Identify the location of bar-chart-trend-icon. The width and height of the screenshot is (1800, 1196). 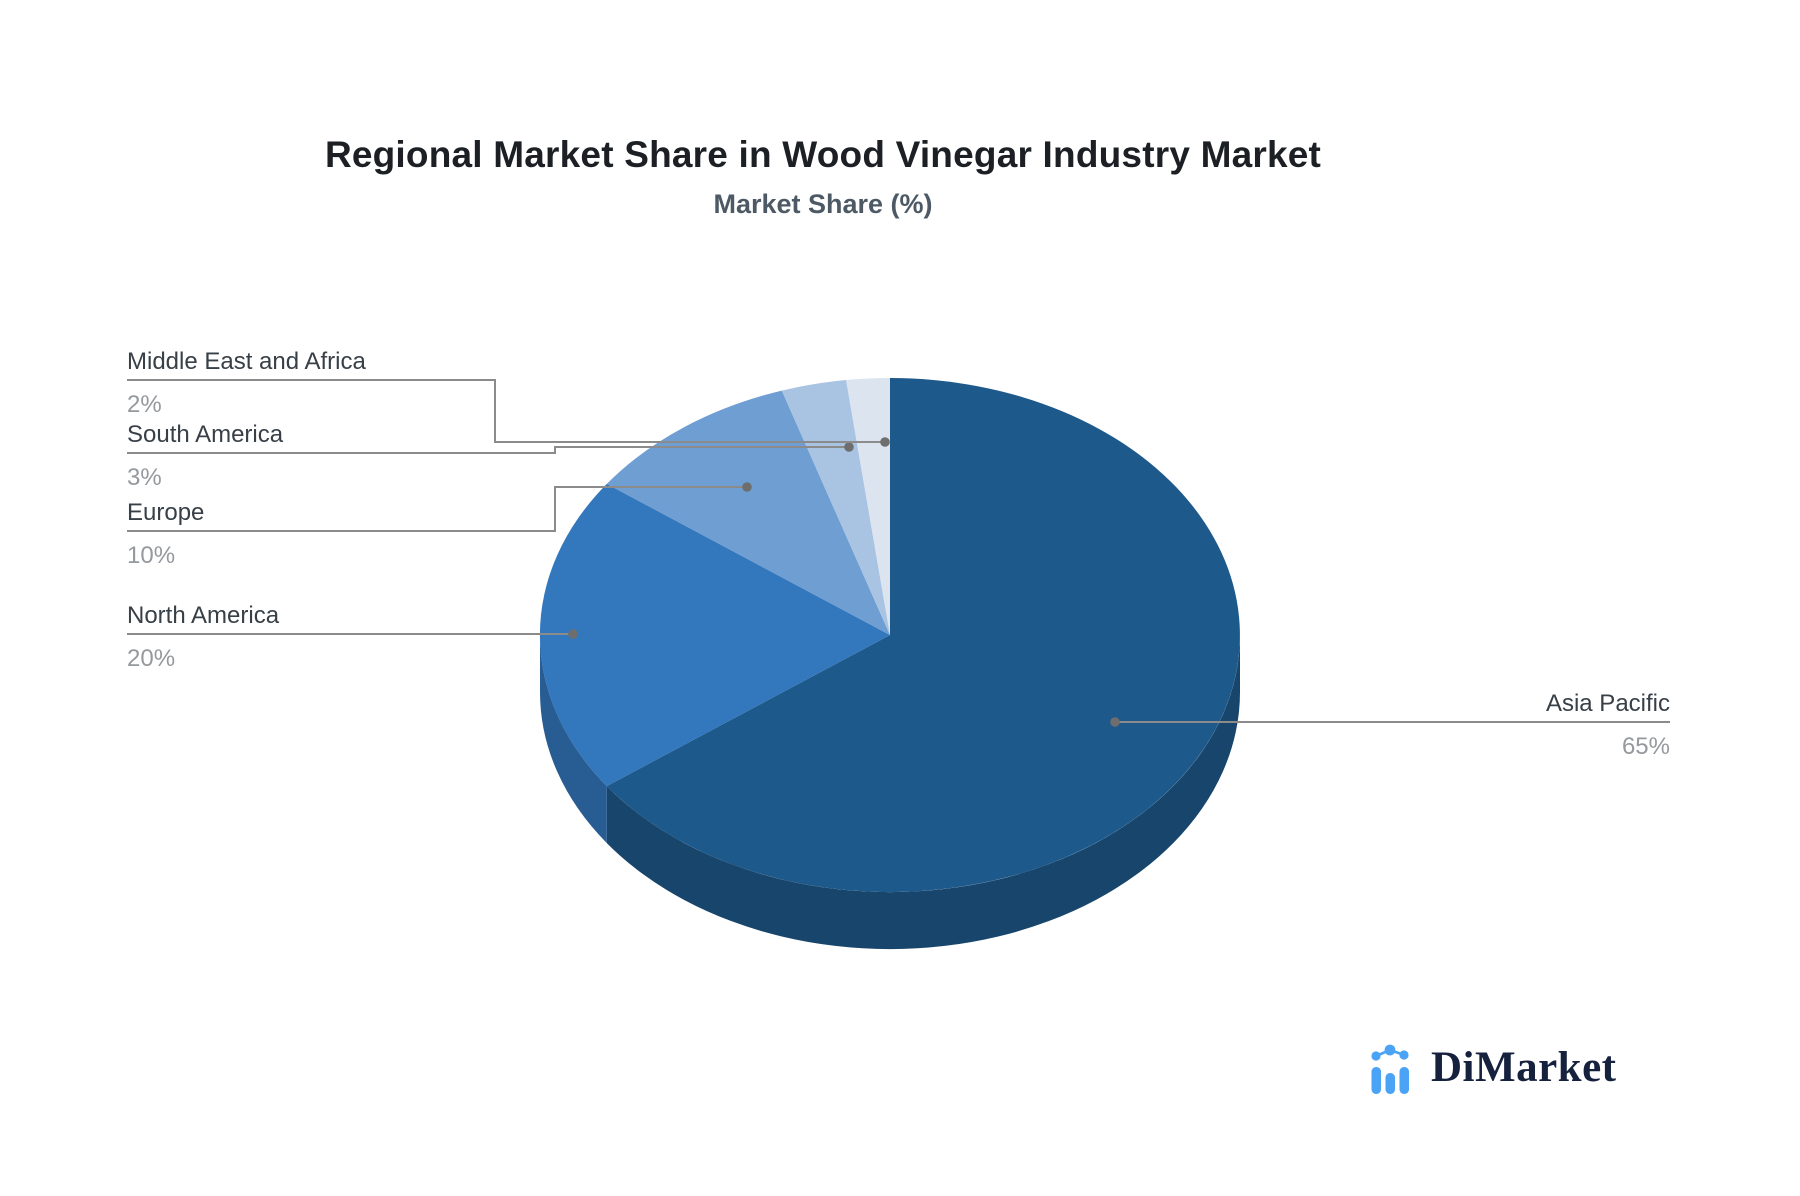
(1390, 1069).